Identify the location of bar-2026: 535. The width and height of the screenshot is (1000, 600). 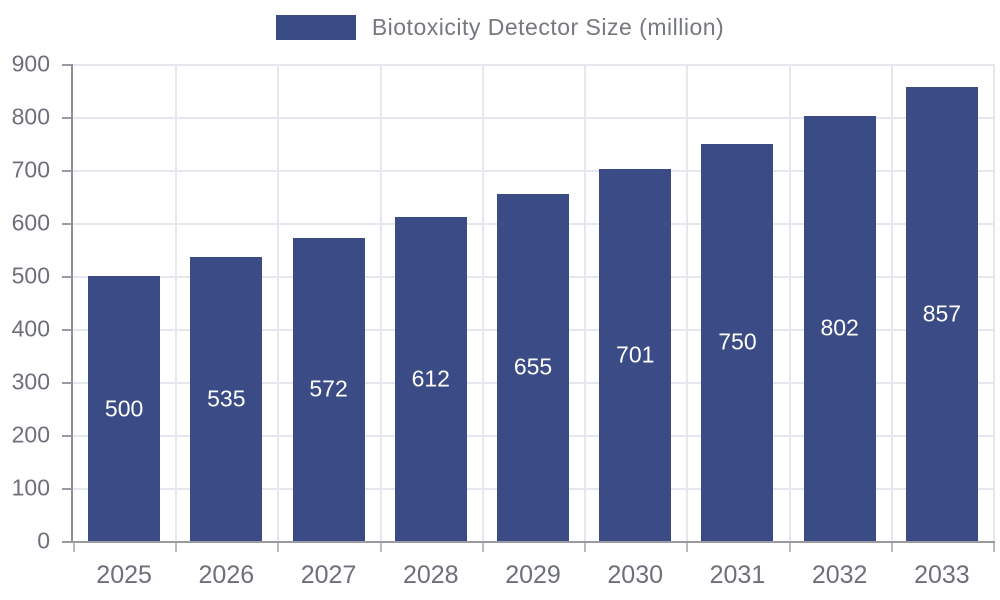
(226, 399).